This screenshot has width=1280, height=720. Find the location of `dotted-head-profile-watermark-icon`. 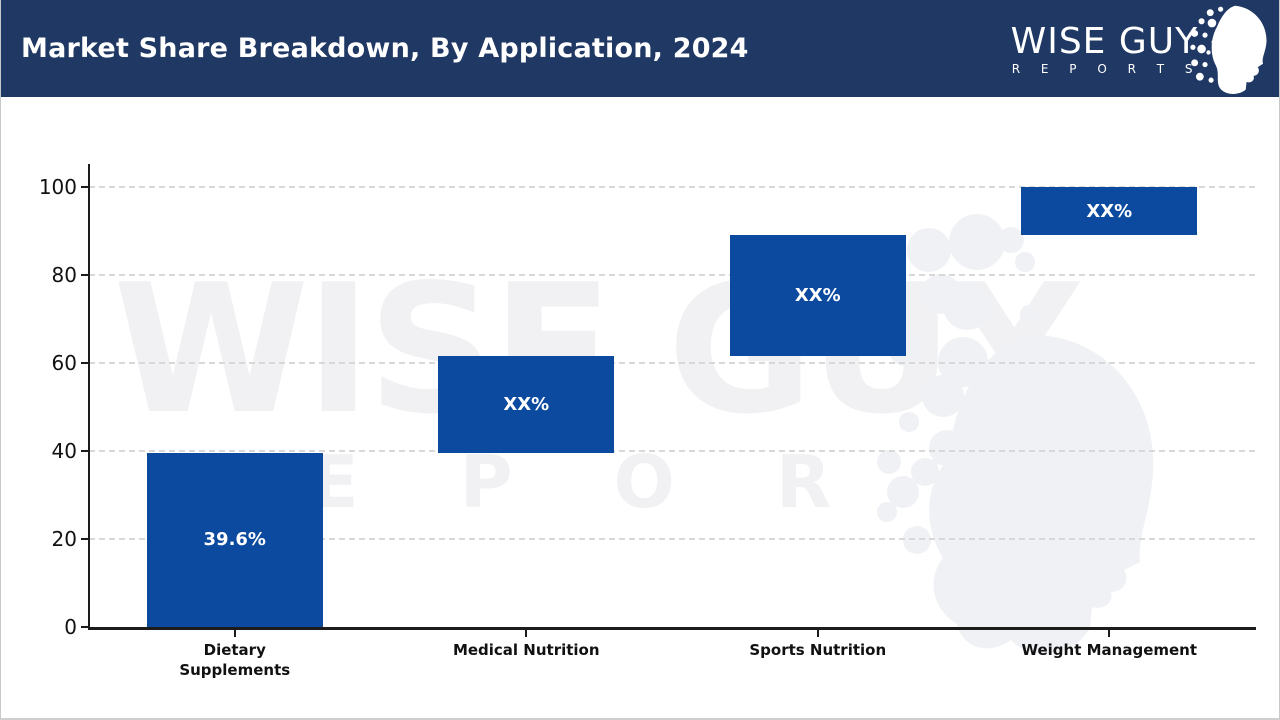

dotted-head-profile-watermark-icon is located at coordinates (1015, 434).